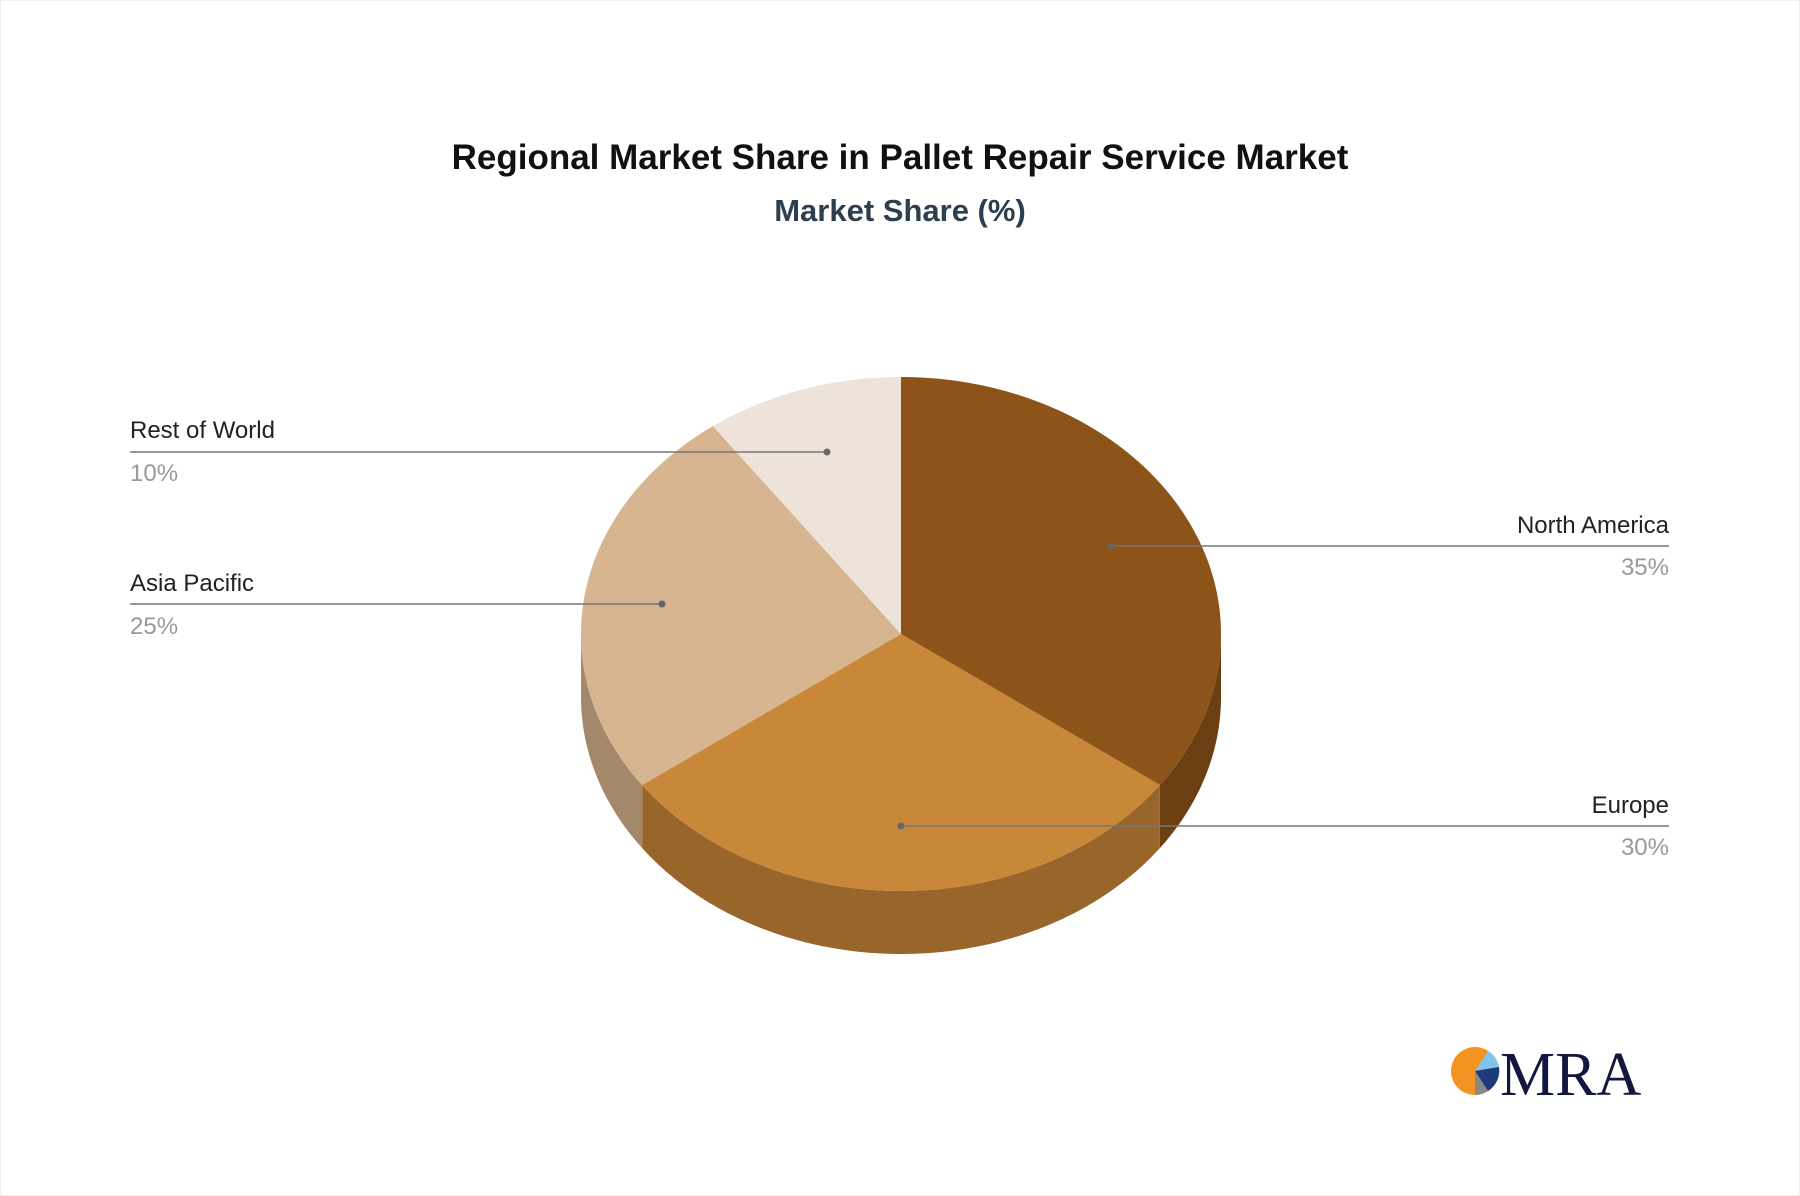 The width and height of the screenshot is (1800, 1196). Describe the element at coordinates (1570, 1075) in the screenshot. I see `logo-text: MRA` at that location.